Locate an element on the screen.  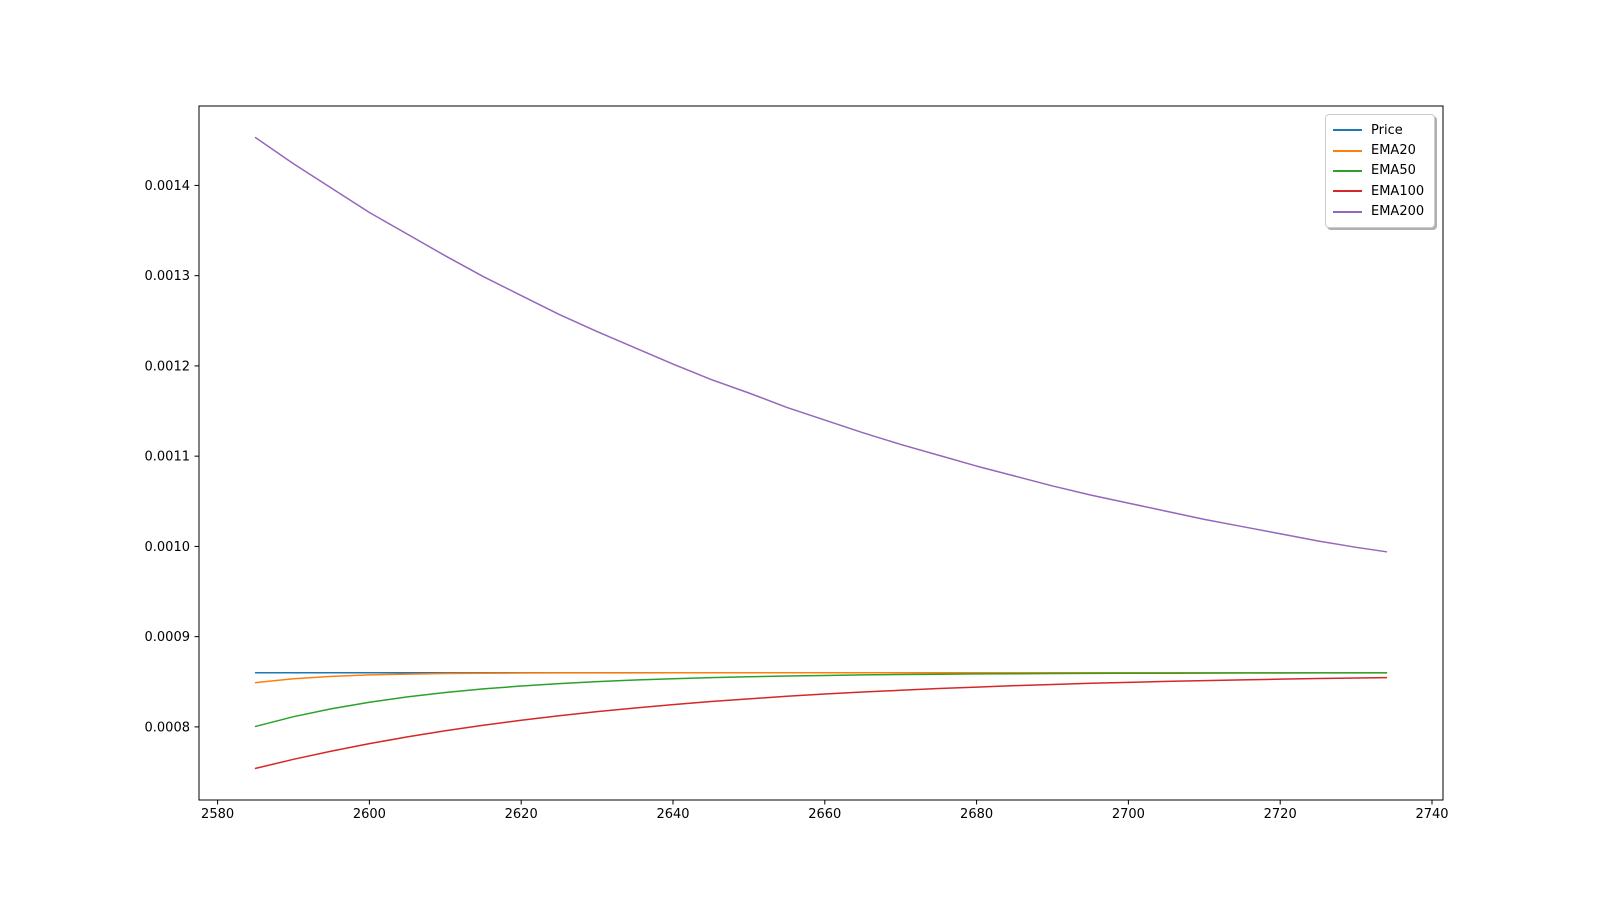
y-tick-label: 0.0010 is located at coordinates (168, 547).